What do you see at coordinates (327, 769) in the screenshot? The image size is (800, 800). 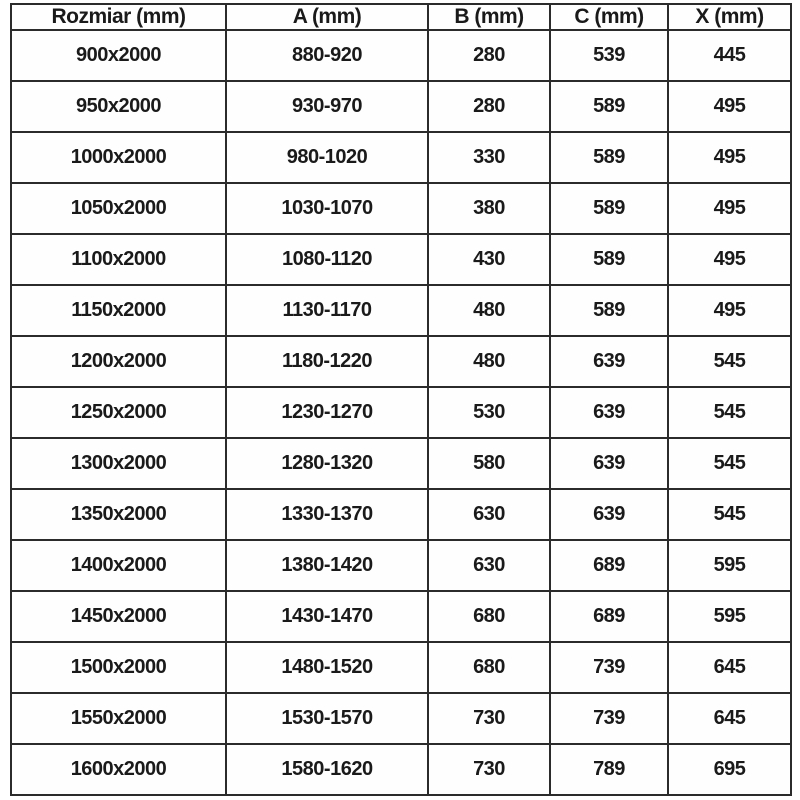 I see `table-cell: 1580-1620` at bounding box center [327, 769].